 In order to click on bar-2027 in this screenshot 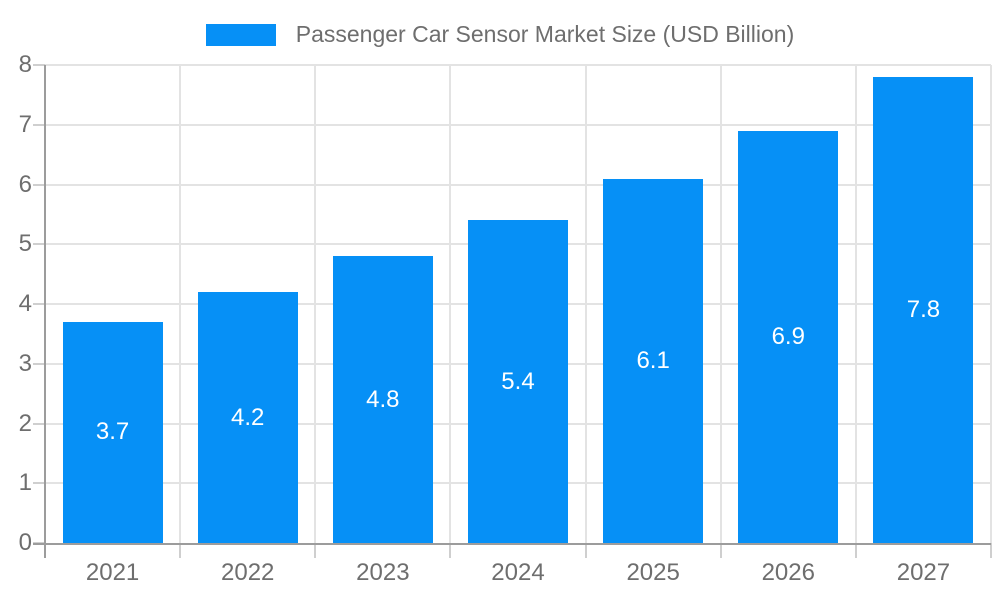, I will do `click(923, 309)`.